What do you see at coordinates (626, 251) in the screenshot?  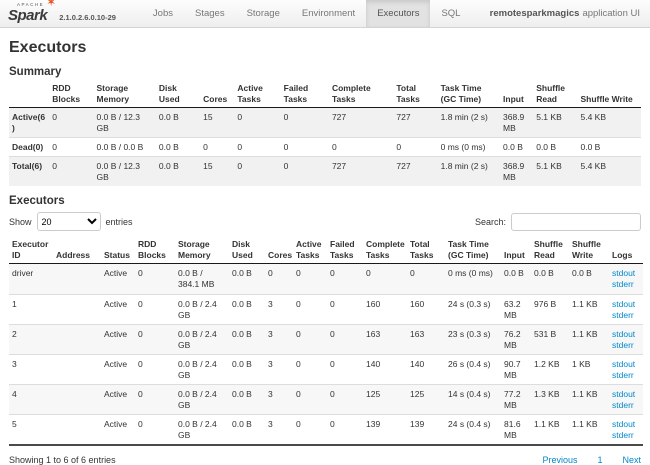 I see `column-header: Logs` at bounding box center [626, 251].